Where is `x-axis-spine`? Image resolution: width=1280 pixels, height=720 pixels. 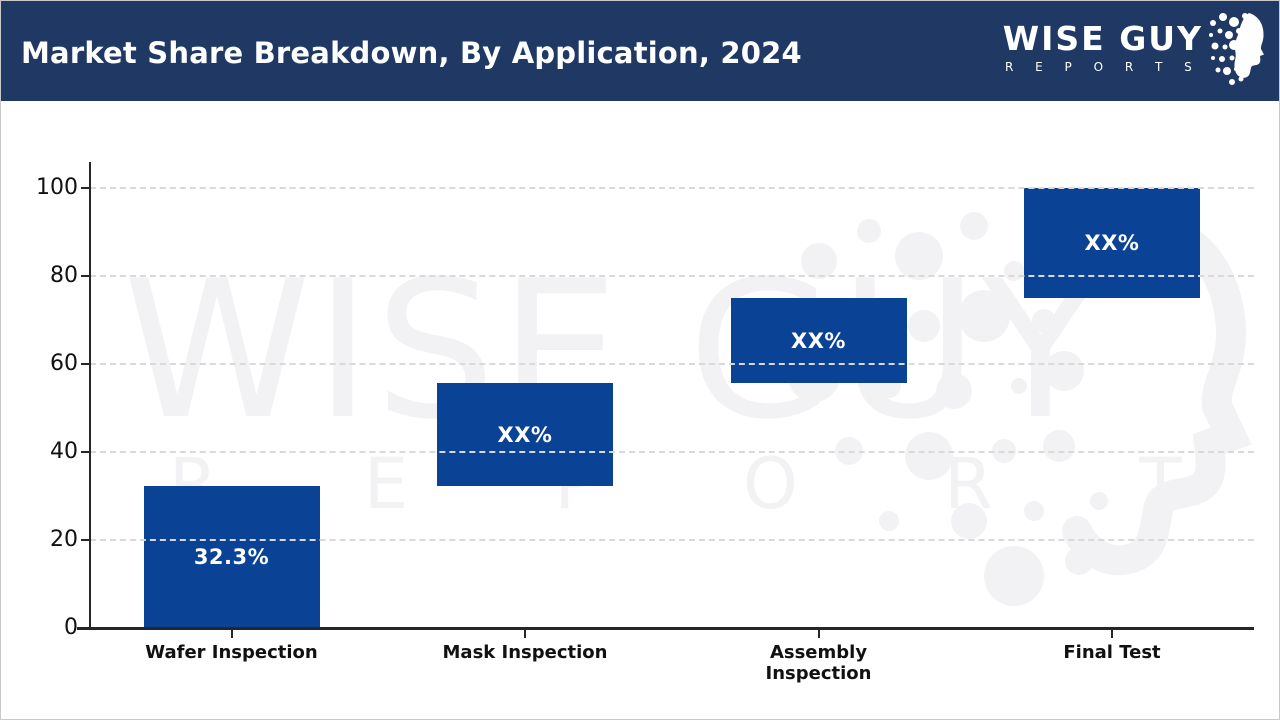
x-axis-spine is located at coordinates (665, 628).